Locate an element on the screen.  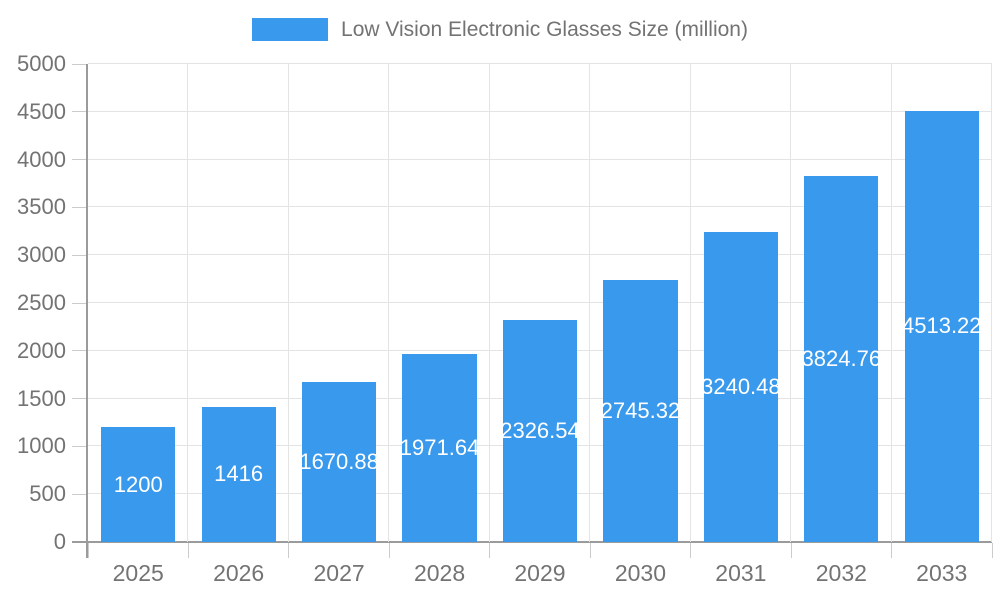
x-tick-label: 2032 is located at coordinates (841, 573).